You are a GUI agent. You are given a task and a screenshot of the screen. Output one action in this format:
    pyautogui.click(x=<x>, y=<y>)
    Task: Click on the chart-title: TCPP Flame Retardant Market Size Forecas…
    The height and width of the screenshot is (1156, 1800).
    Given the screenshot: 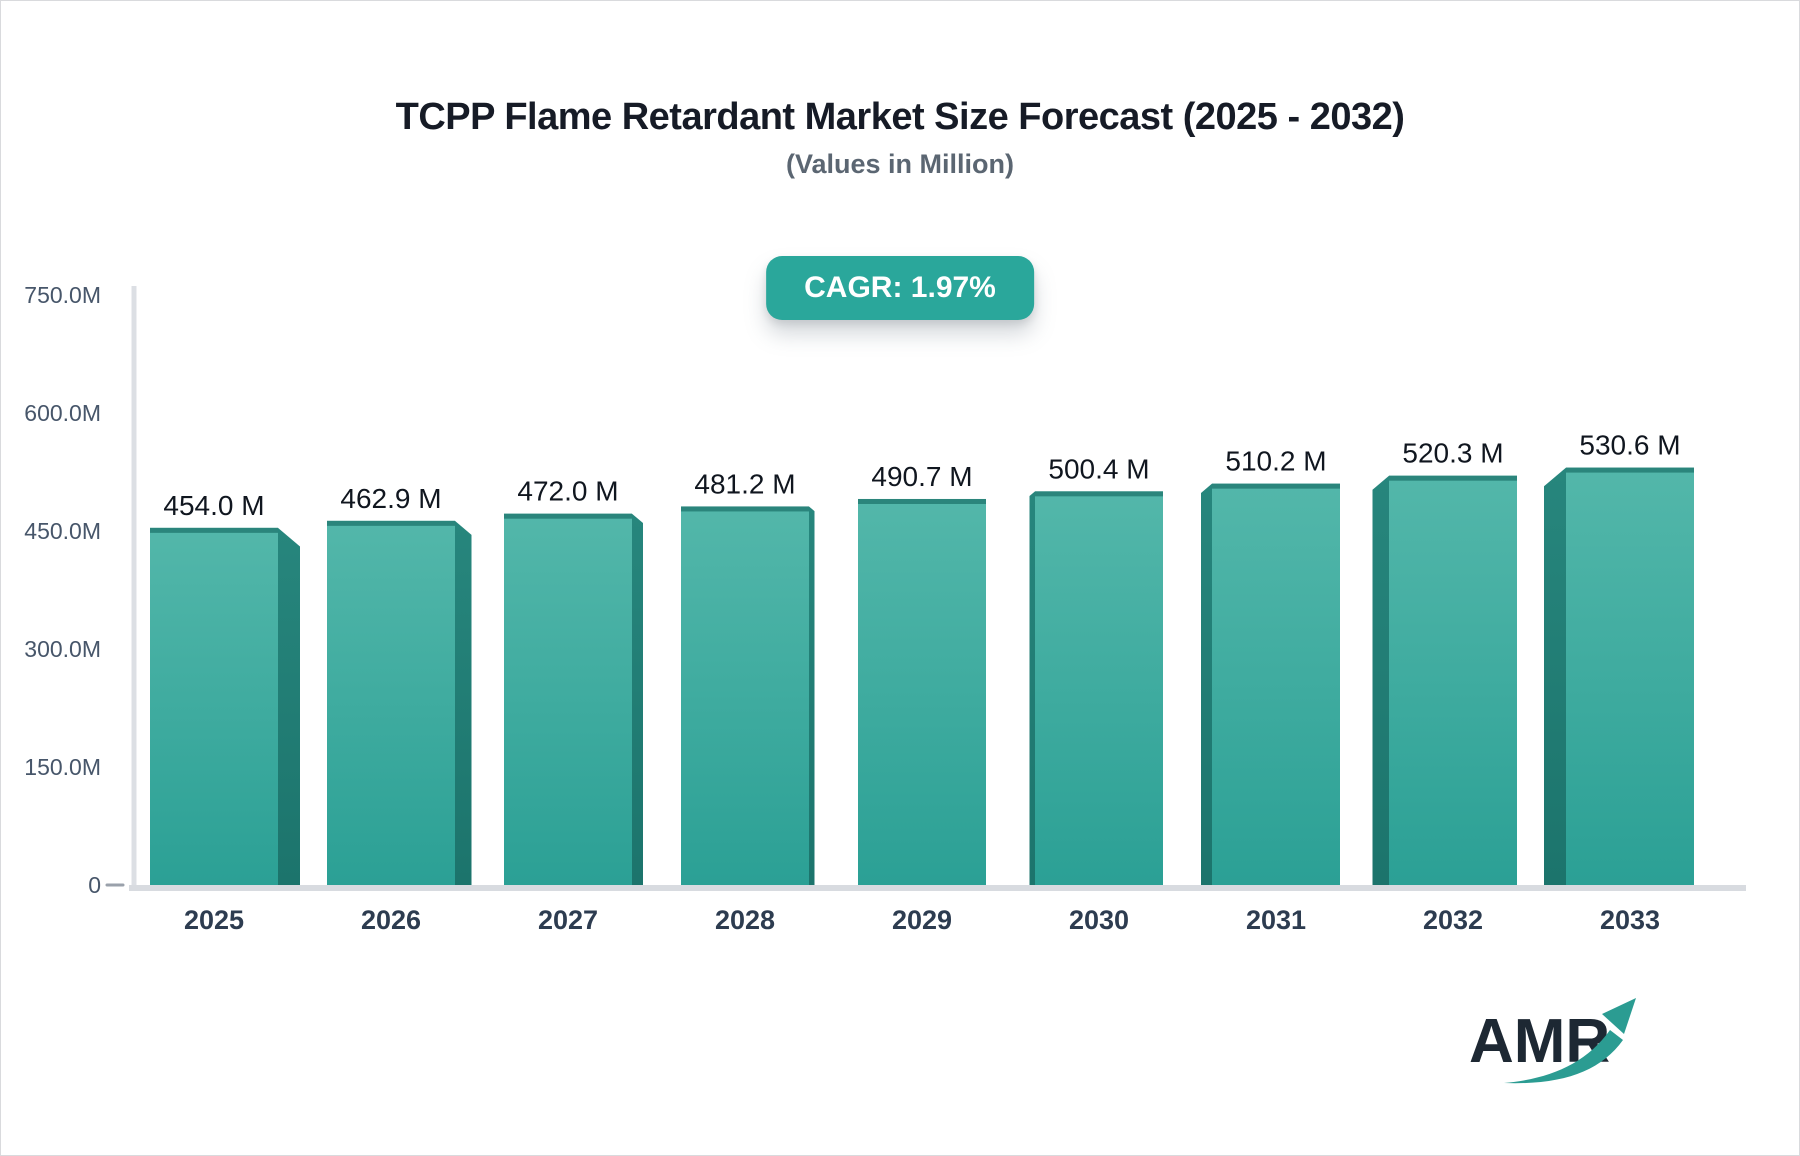 What is the action you would take?
    pyautogui.click(x=900, y=117)
    